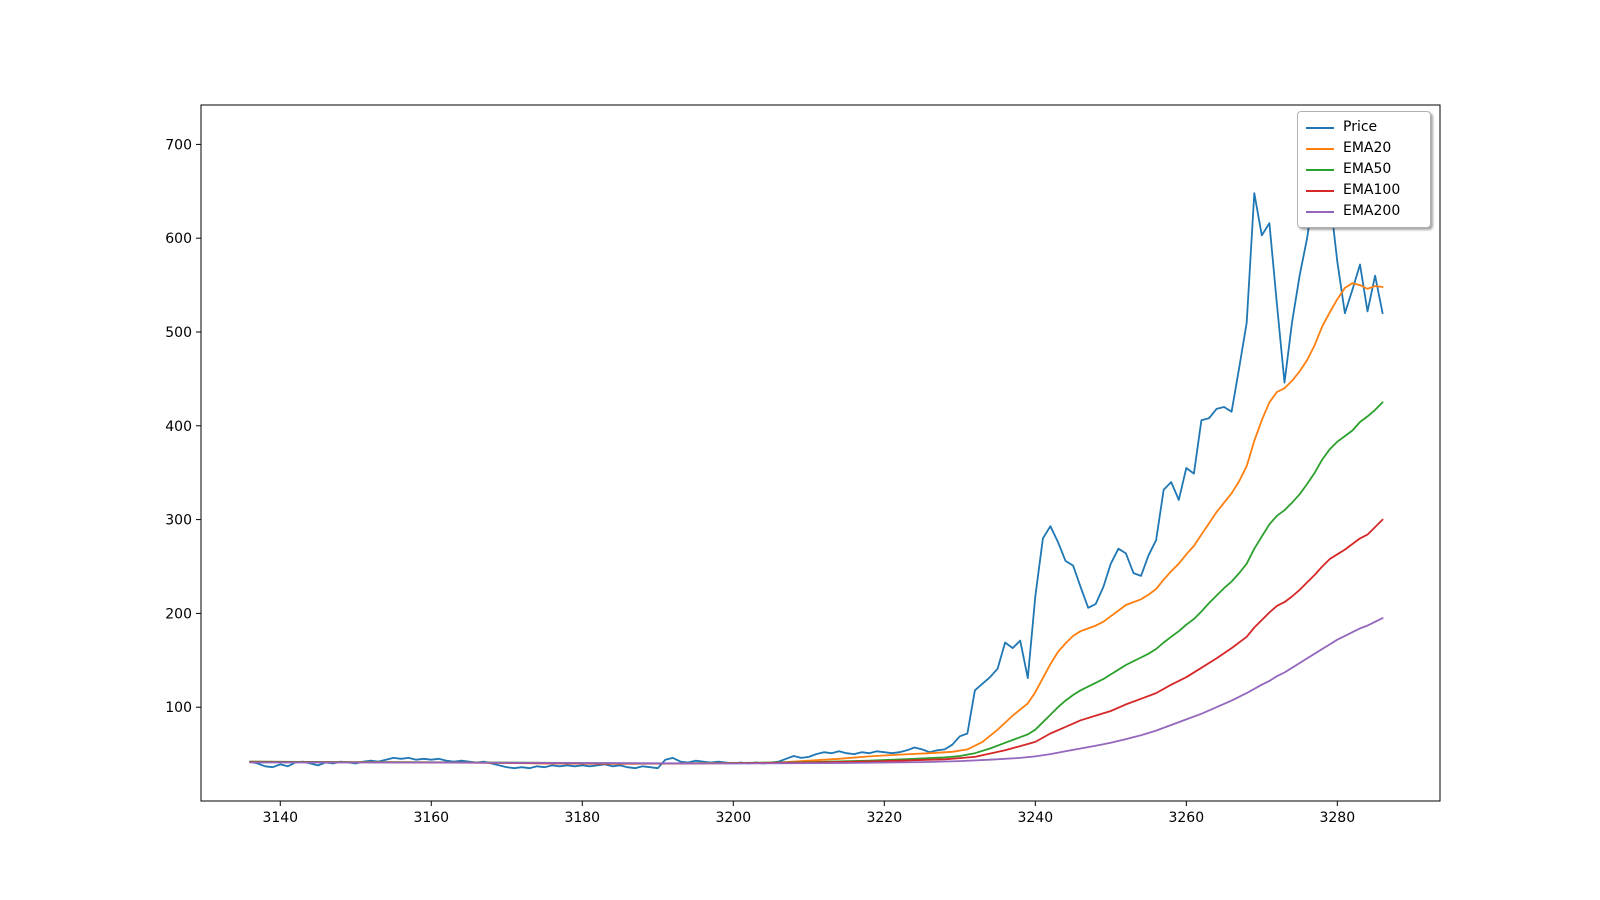  What do you see at coordinates (1372, 211) in the screenshot?
I see `legend-label: EMA200` at bounding box center [1372, 211].